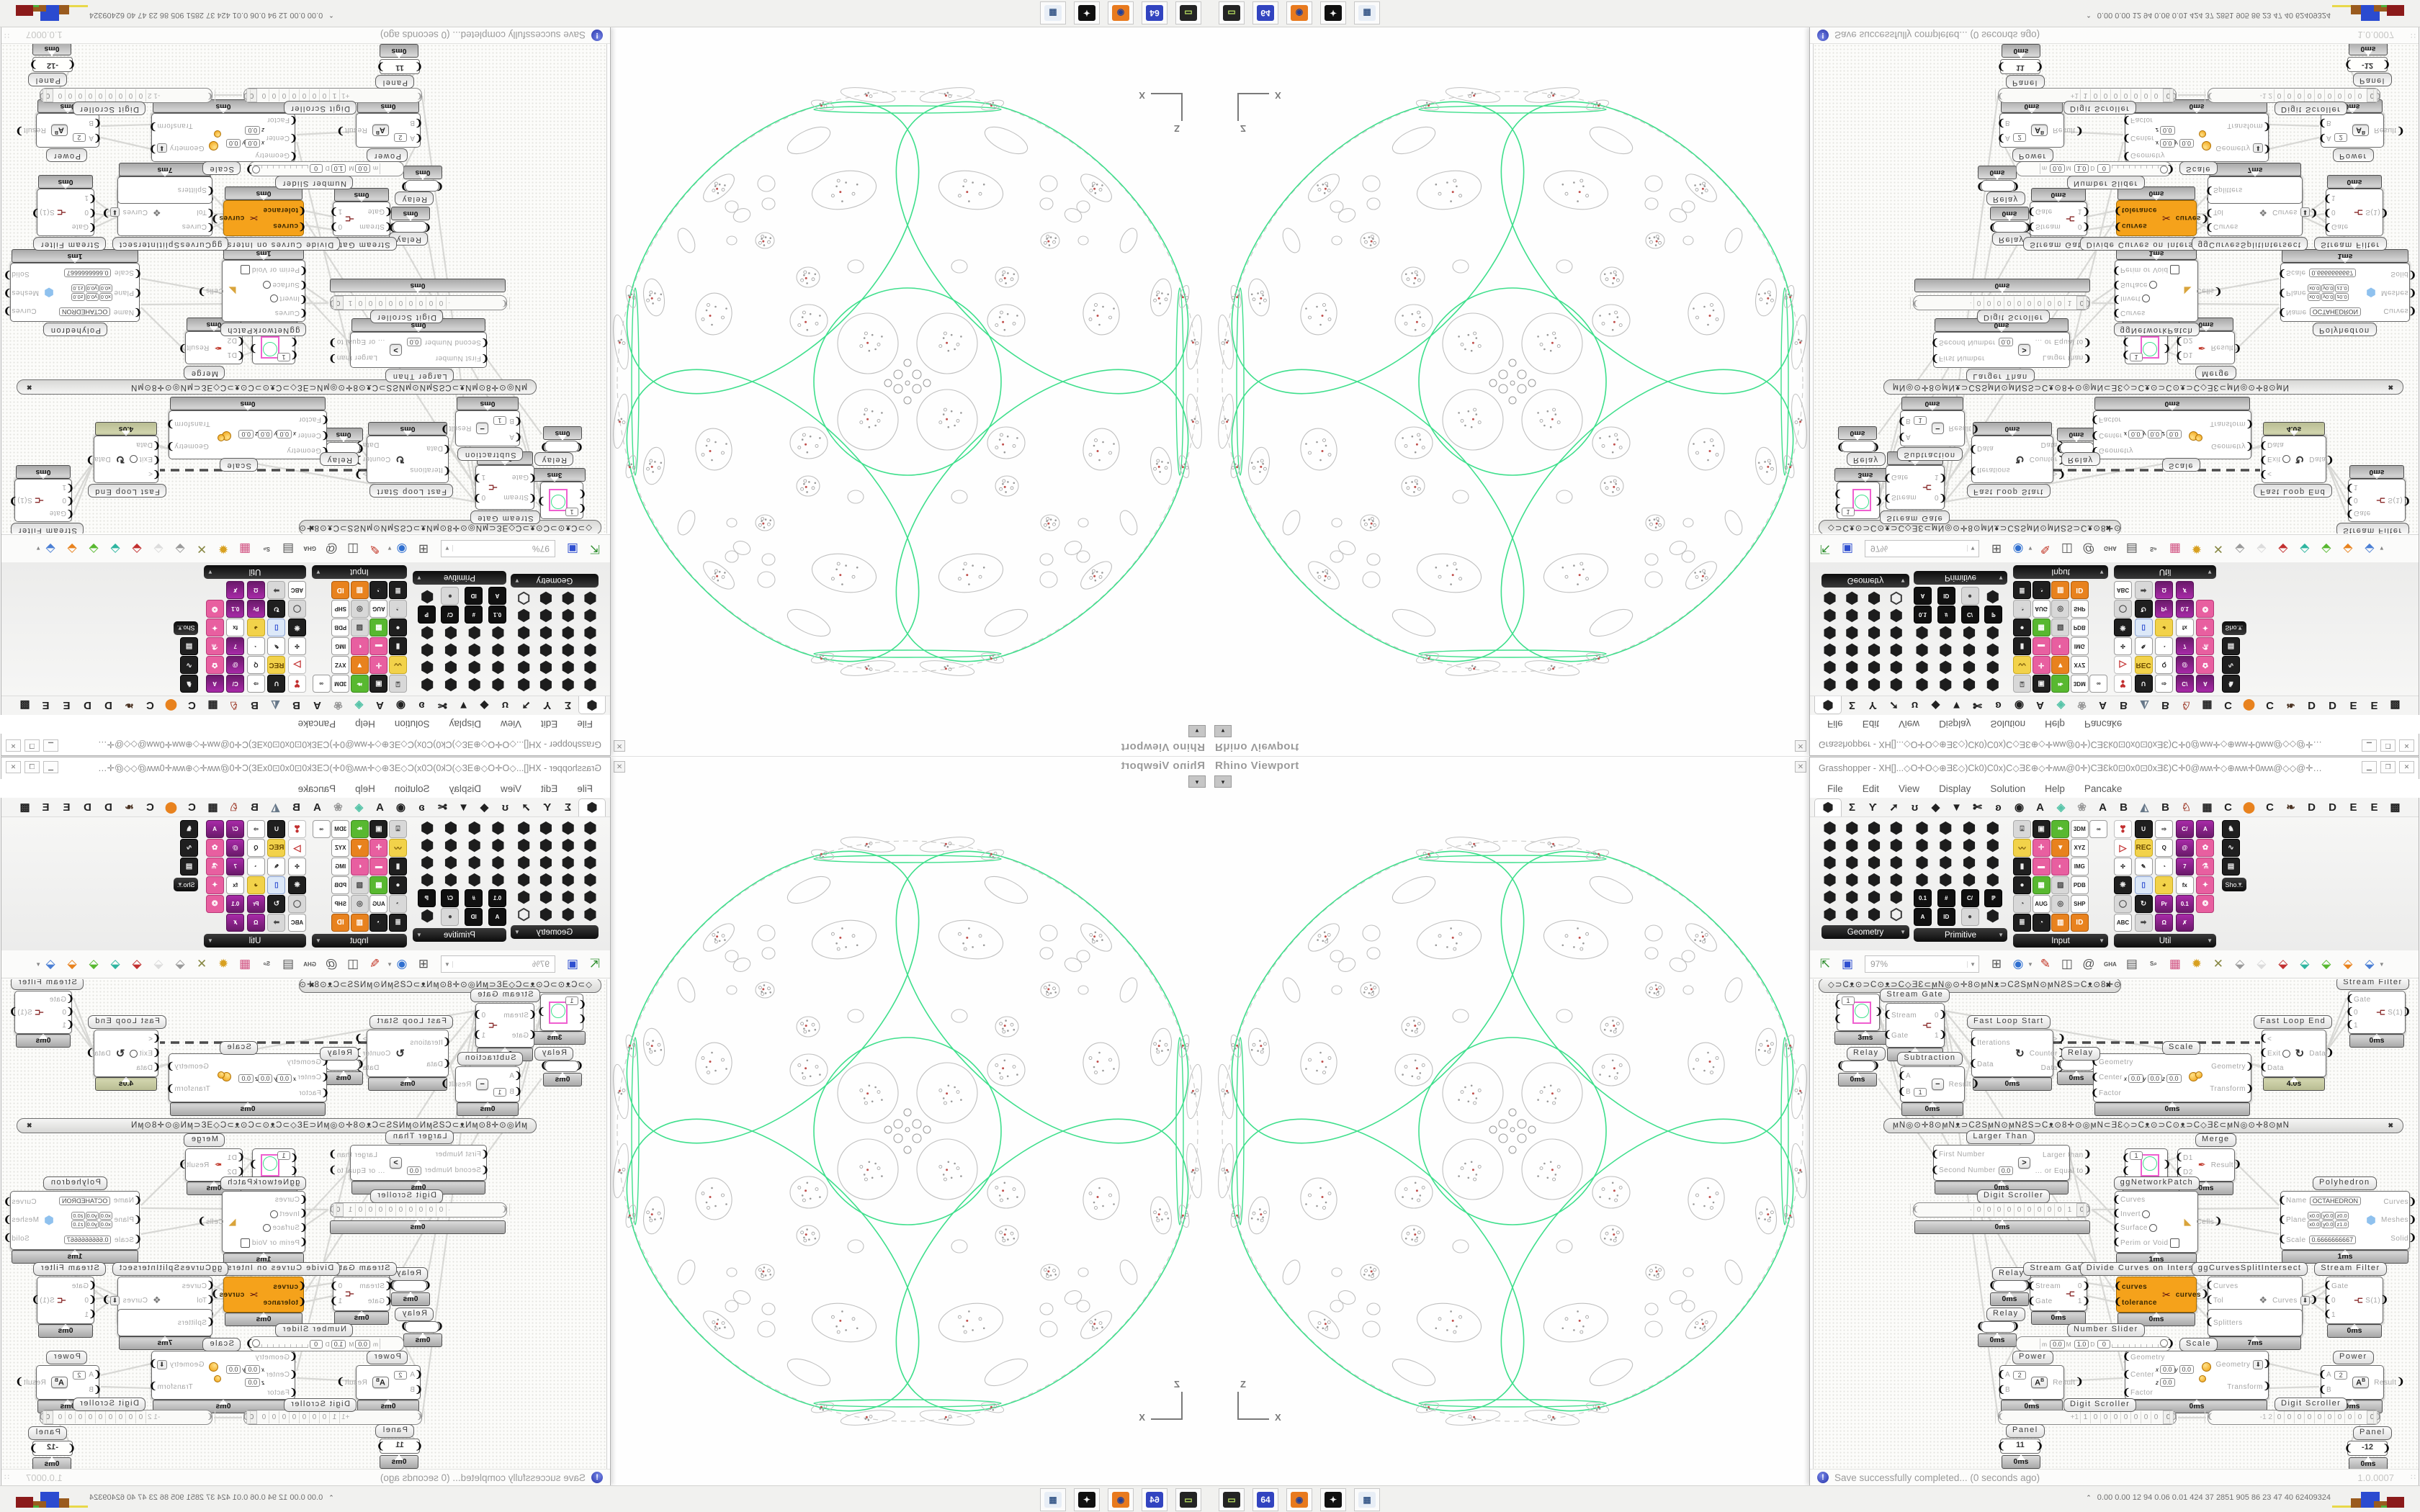 This screenshot has height=1512, width=2420. What do you see at coordinates (1852, 705) in the screenshot?
I see `tab-1: Σ` at bounding box center [1852, 705].